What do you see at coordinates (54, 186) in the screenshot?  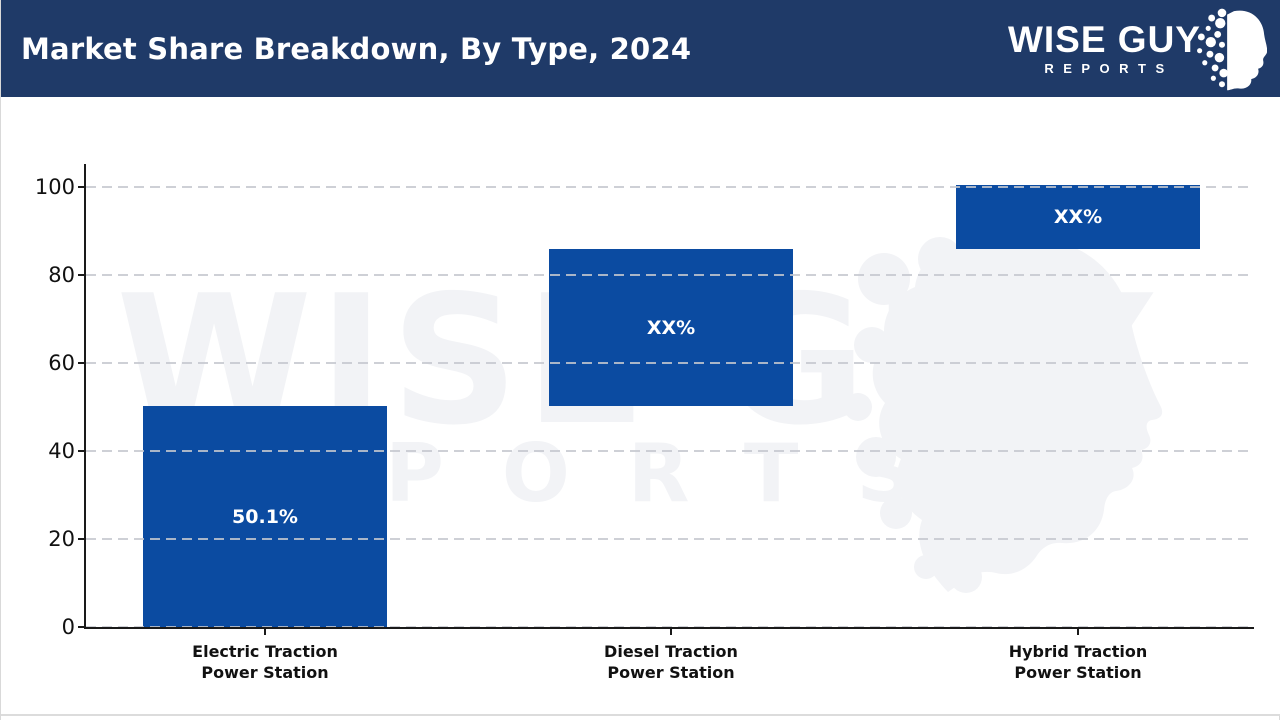 I see `y-tick-label: 100` at bounding box center [54, 186].